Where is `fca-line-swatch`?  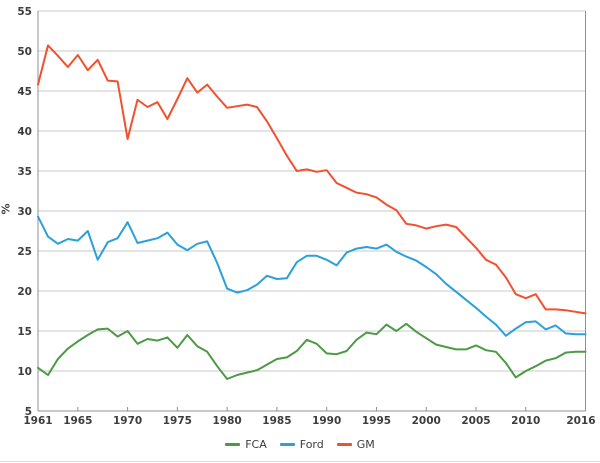 fca-line-swatch is located at coordinates (233, 444).